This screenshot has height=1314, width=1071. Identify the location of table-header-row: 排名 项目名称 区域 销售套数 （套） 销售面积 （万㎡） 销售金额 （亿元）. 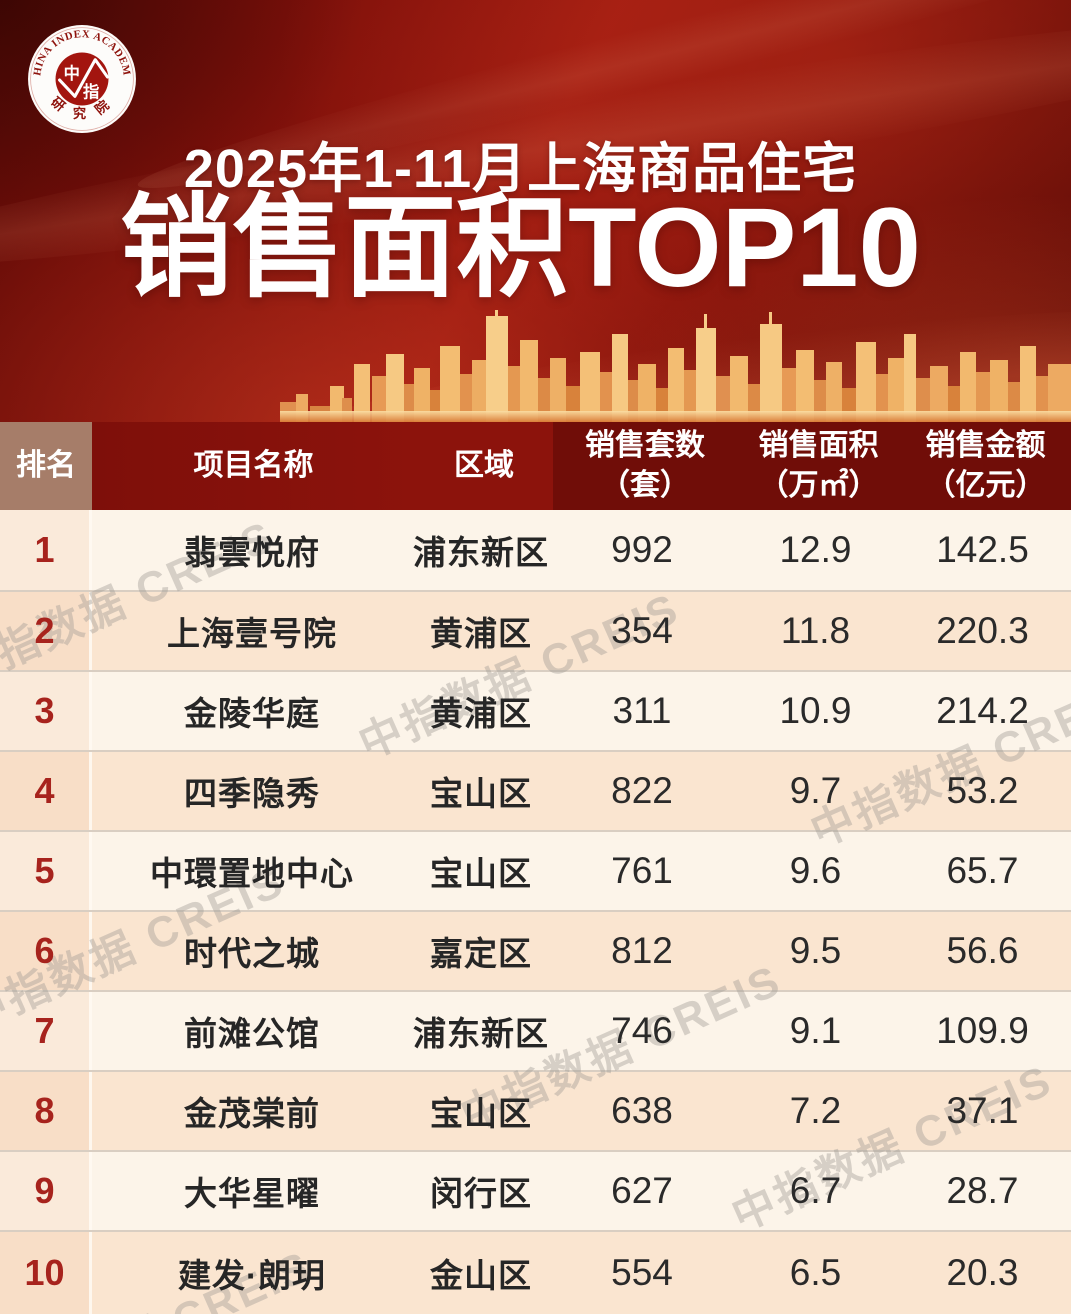
(535, 466).